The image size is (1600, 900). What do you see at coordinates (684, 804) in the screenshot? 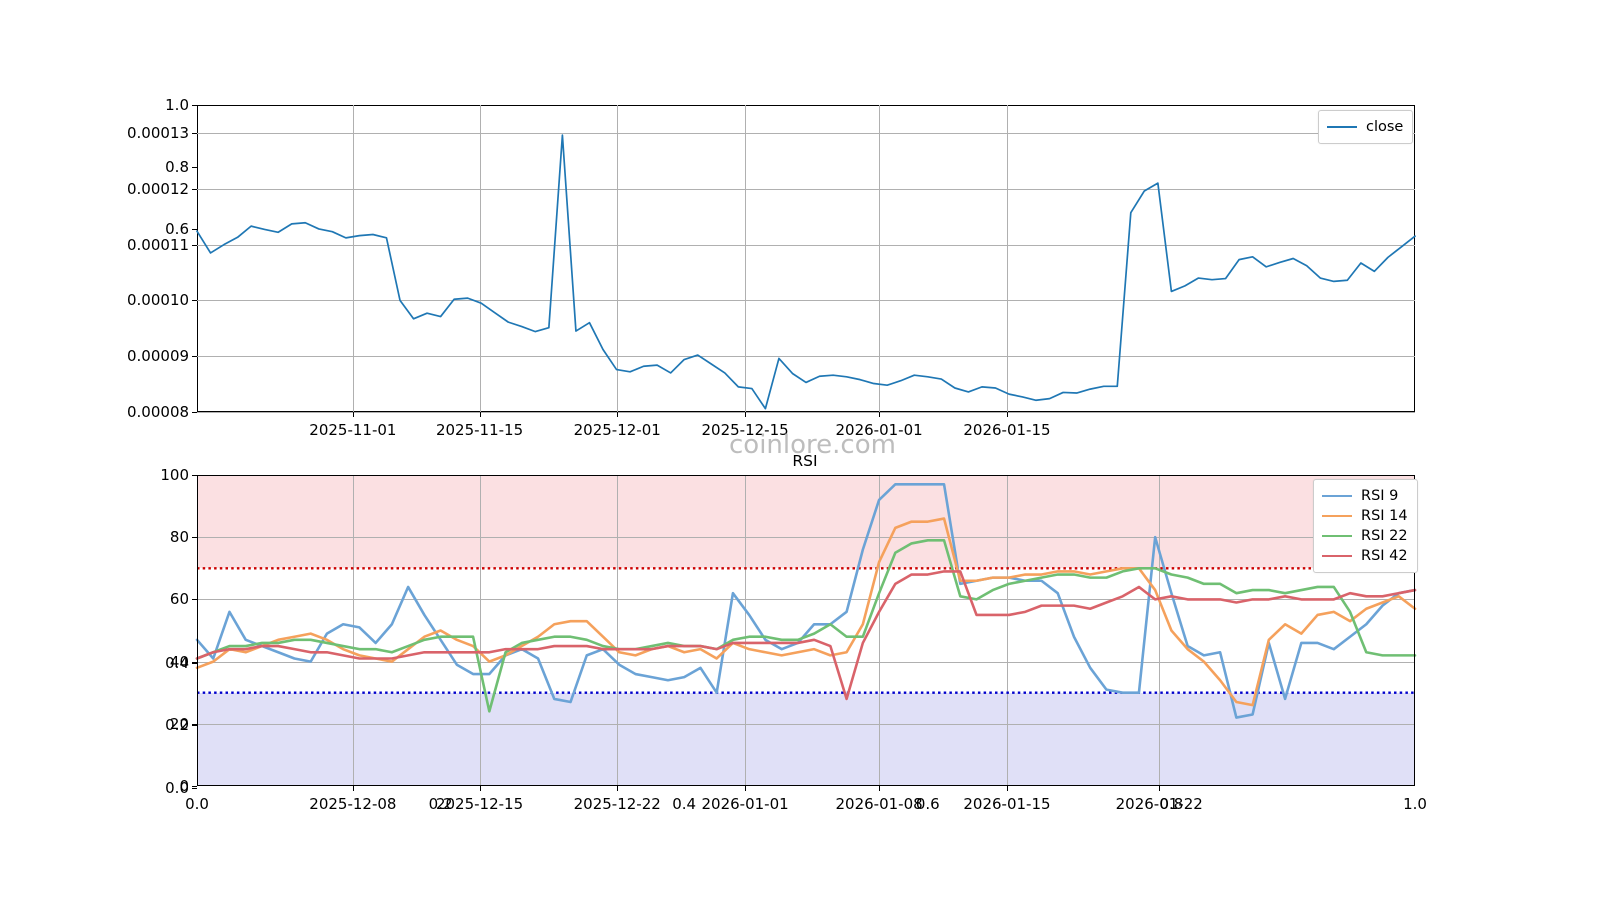
I see `rsi-overlay-x-tick-label: 0.4` at bounding box center [684, 804].